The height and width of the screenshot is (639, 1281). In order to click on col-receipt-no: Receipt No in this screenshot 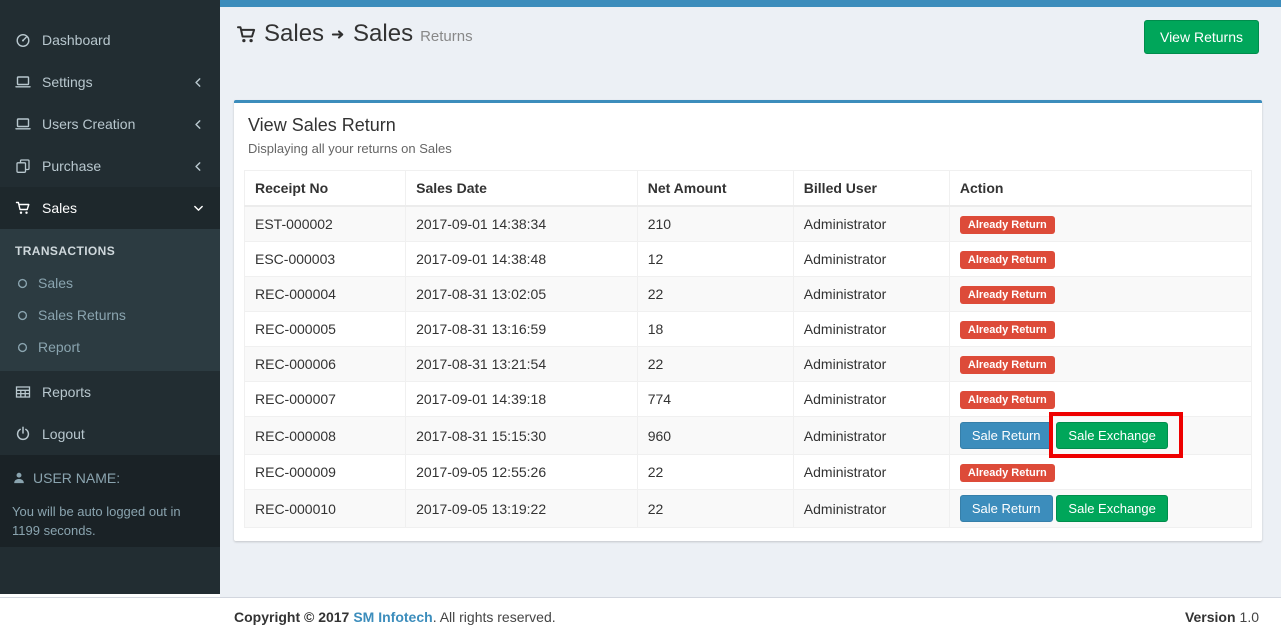, I will do `click(325, 188)`.